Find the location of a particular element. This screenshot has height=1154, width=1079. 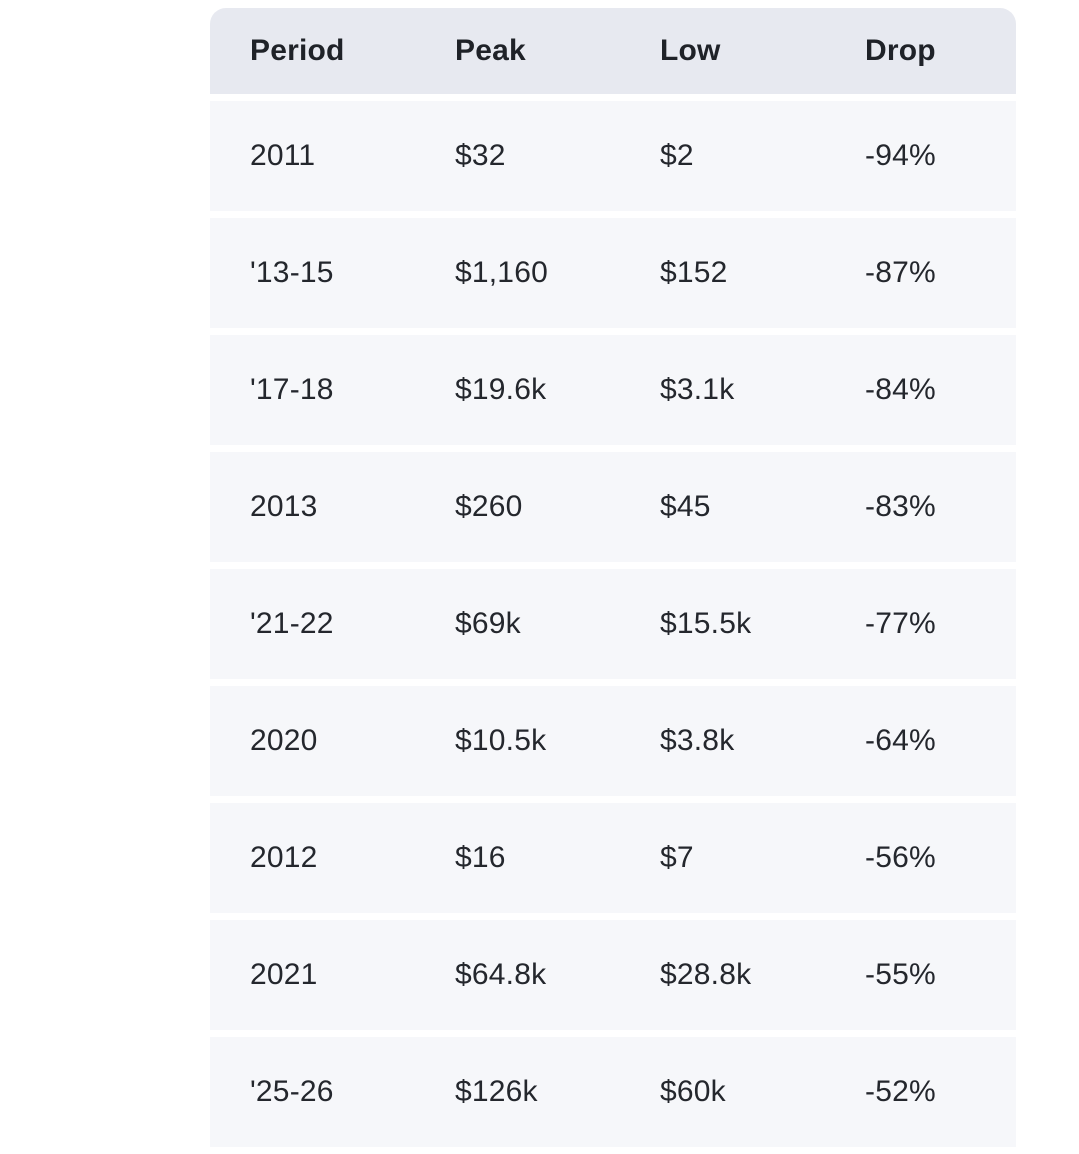

table-row: 2012 $16 $7 -56% is located at coordinates (613, 858).